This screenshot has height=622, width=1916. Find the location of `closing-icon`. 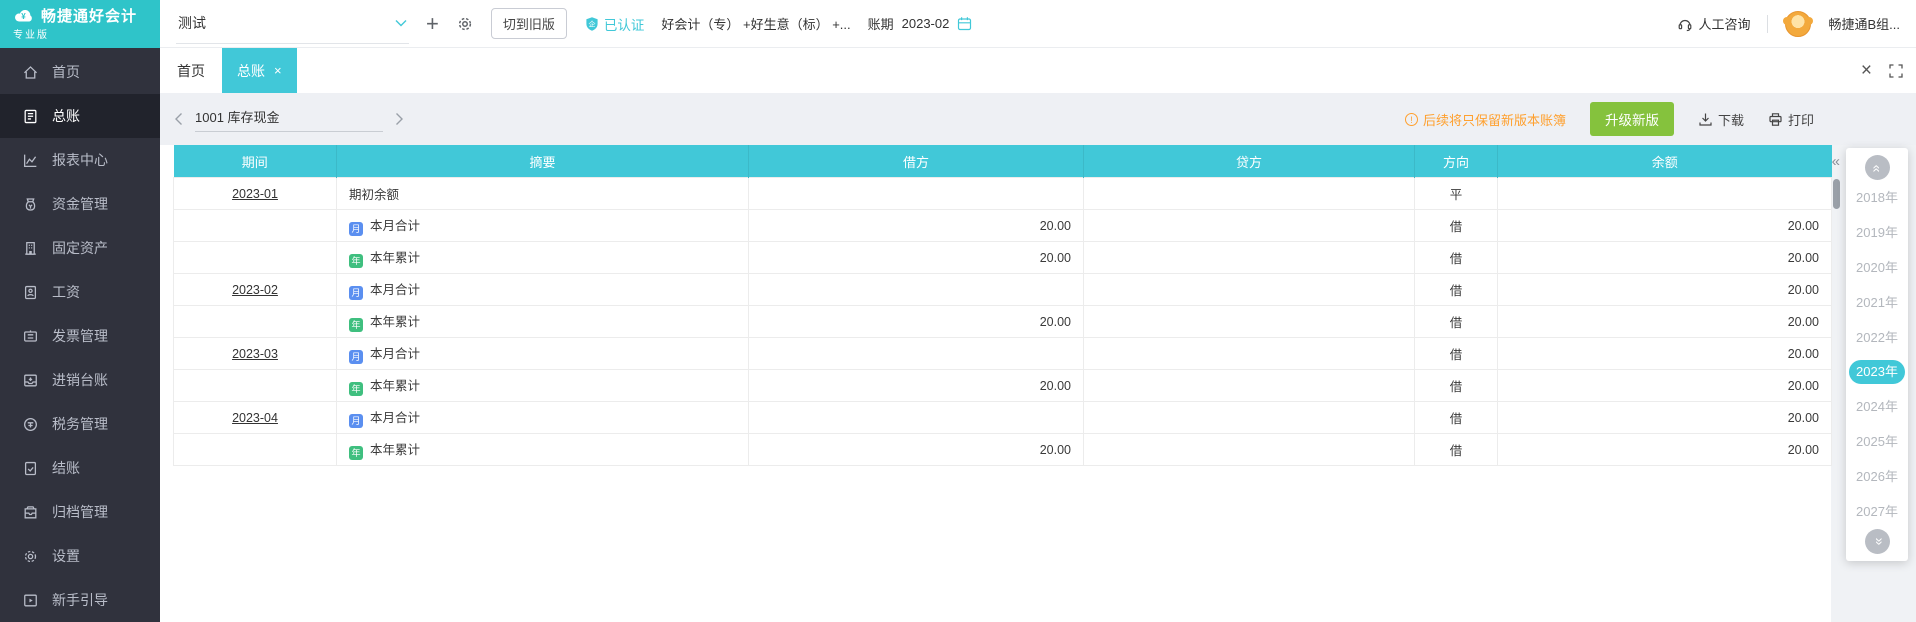

closing-icon is located at coordinates (30, 468).